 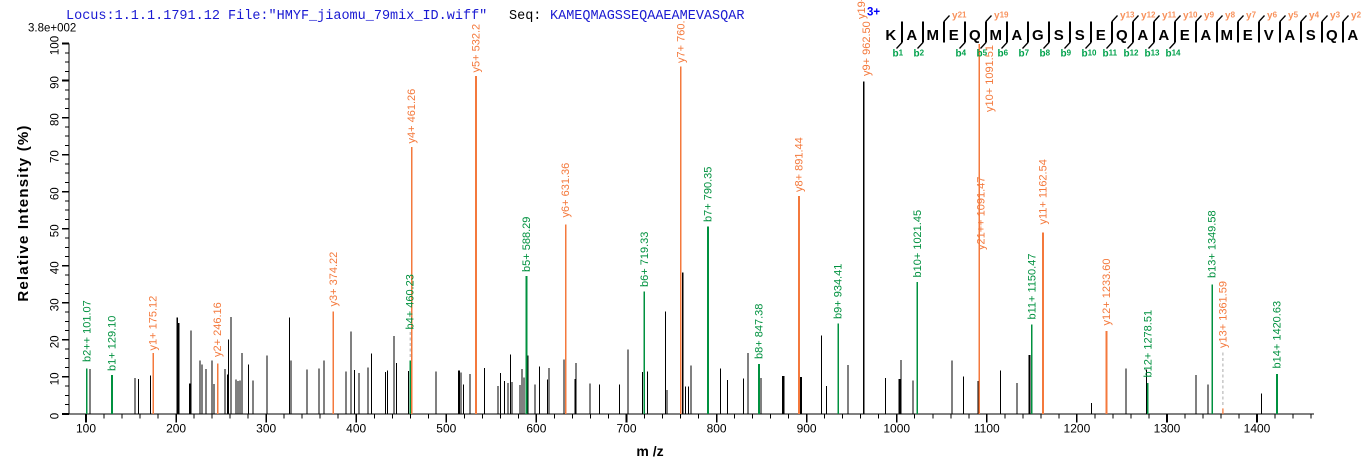 What do you see at coordinates (760, 331) in the screenshot?
I see `svg-text: b8+ 847.38` at bounding box center [760, 331].